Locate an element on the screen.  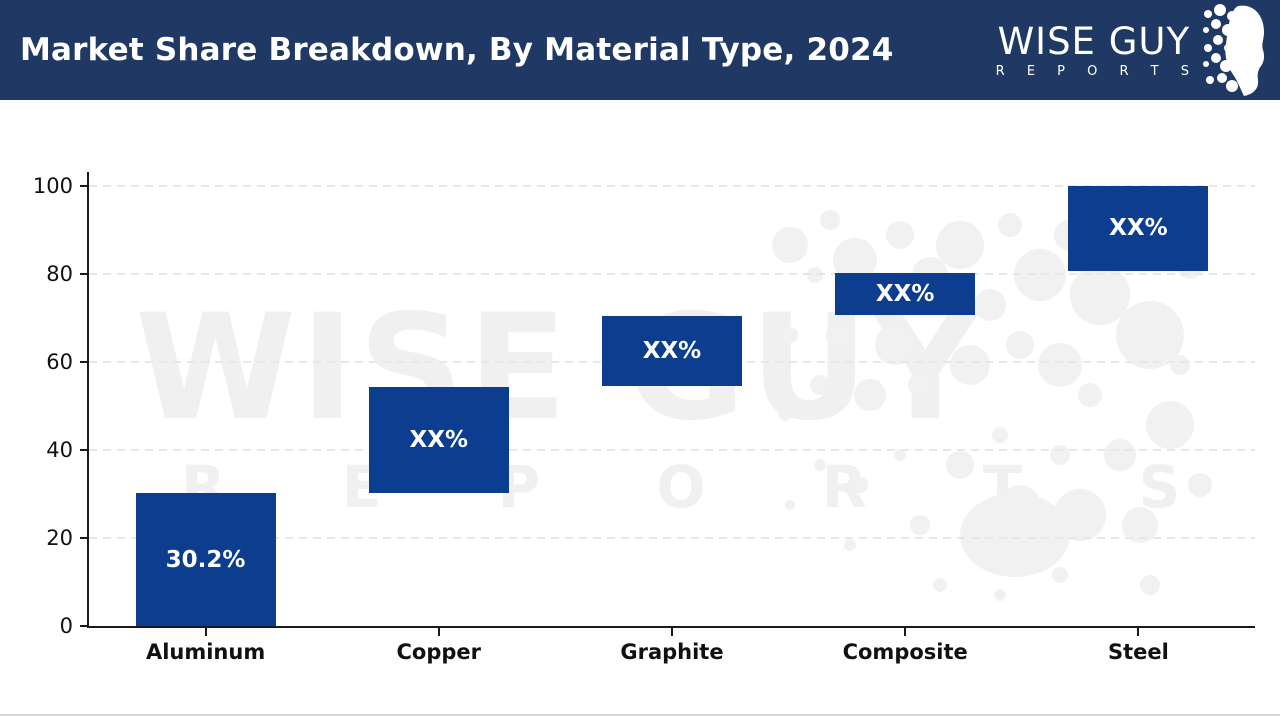
y-tick-label: 40 is located at coordinates (59, 450).